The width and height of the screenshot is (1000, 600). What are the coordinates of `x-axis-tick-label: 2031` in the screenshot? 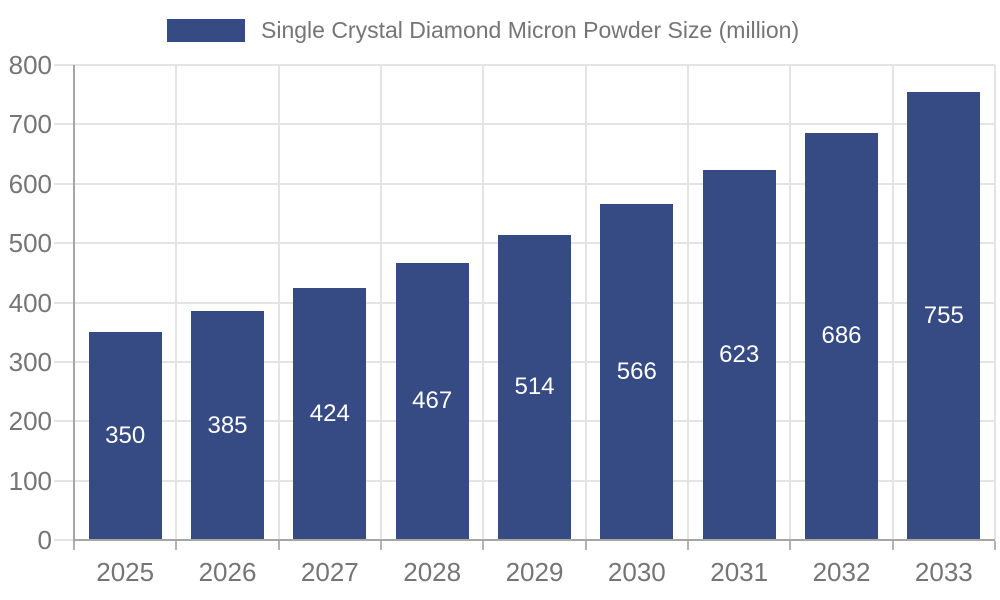 It's located at (739, 572).